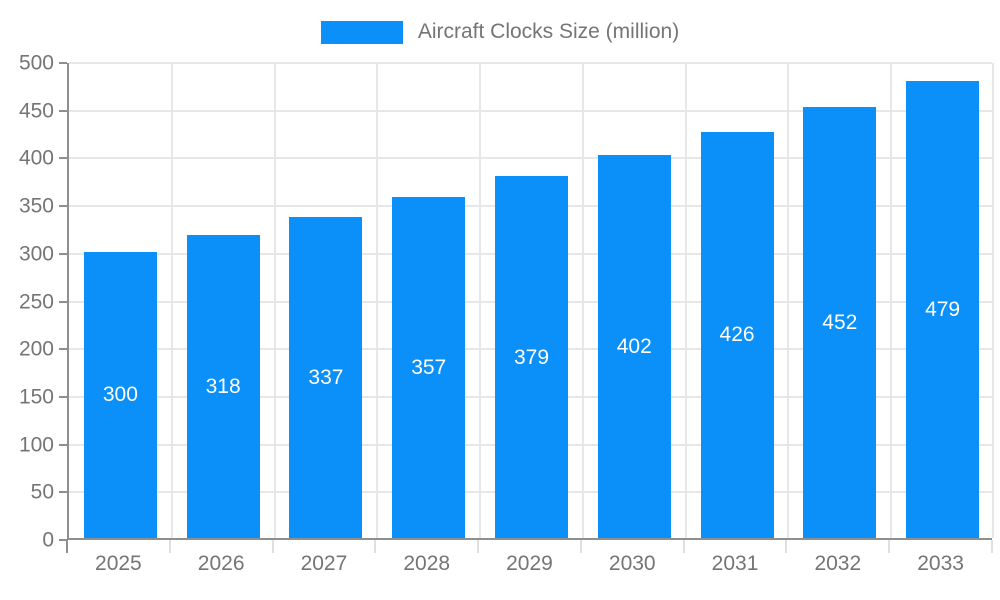  I want to click on x-axis-label: 2032, so click(838, 563).